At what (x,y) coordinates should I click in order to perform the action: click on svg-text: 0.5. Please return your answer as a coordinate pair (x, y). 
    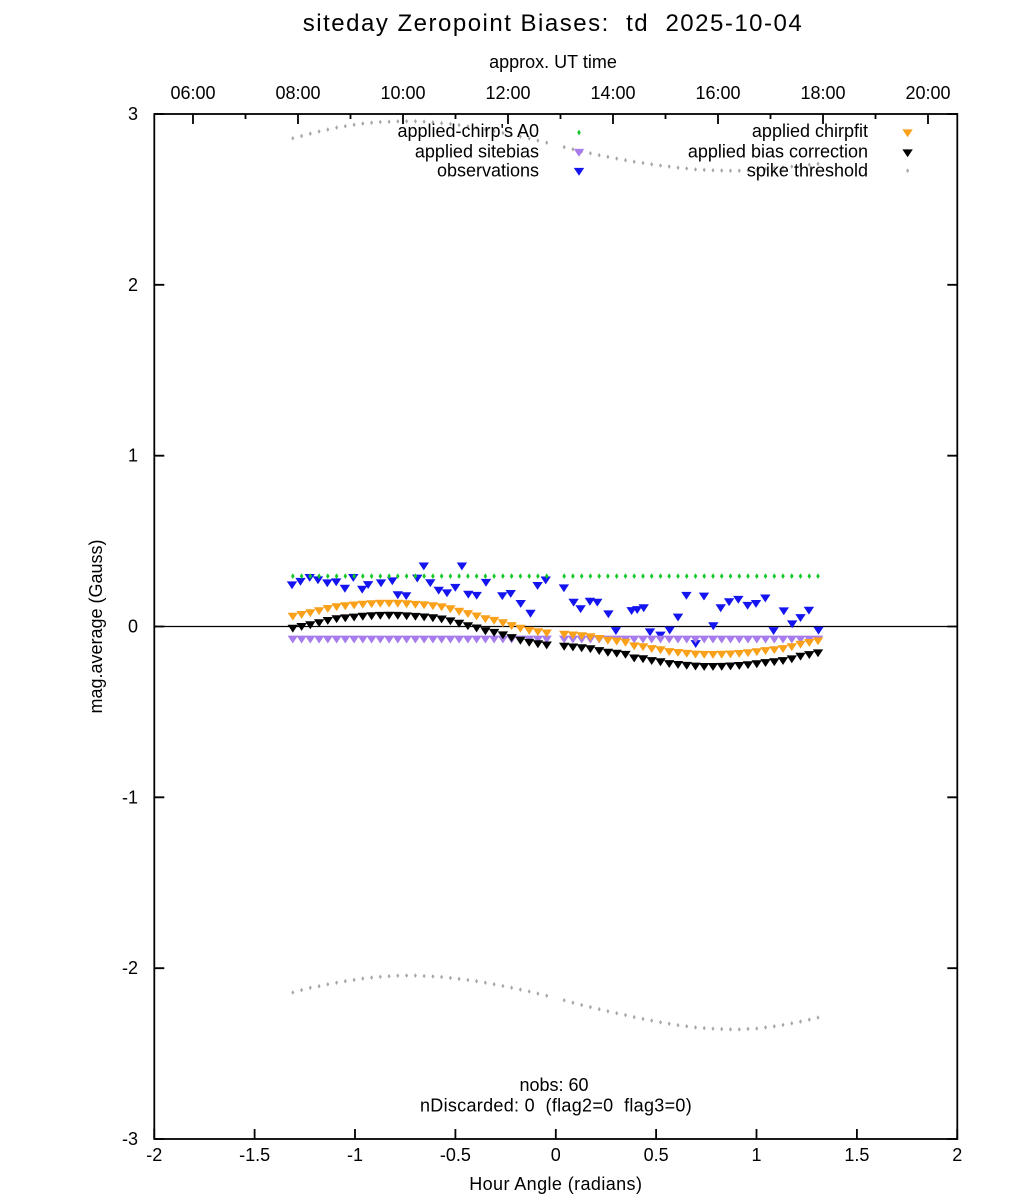
    Looking at the image, I should click on (656, 1155).